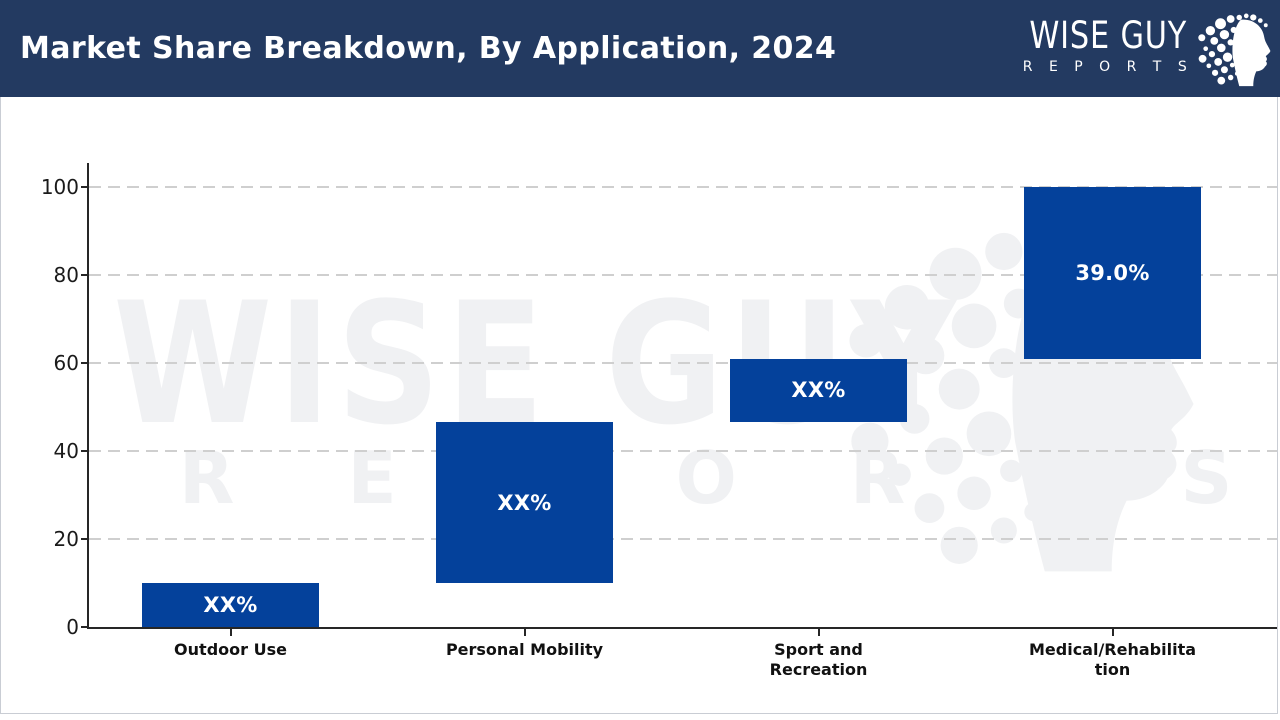  What do you see at coordinates (66, 363) in the screenshot?
I see `y-tick-label: 60` at bounding box center [66, 363].